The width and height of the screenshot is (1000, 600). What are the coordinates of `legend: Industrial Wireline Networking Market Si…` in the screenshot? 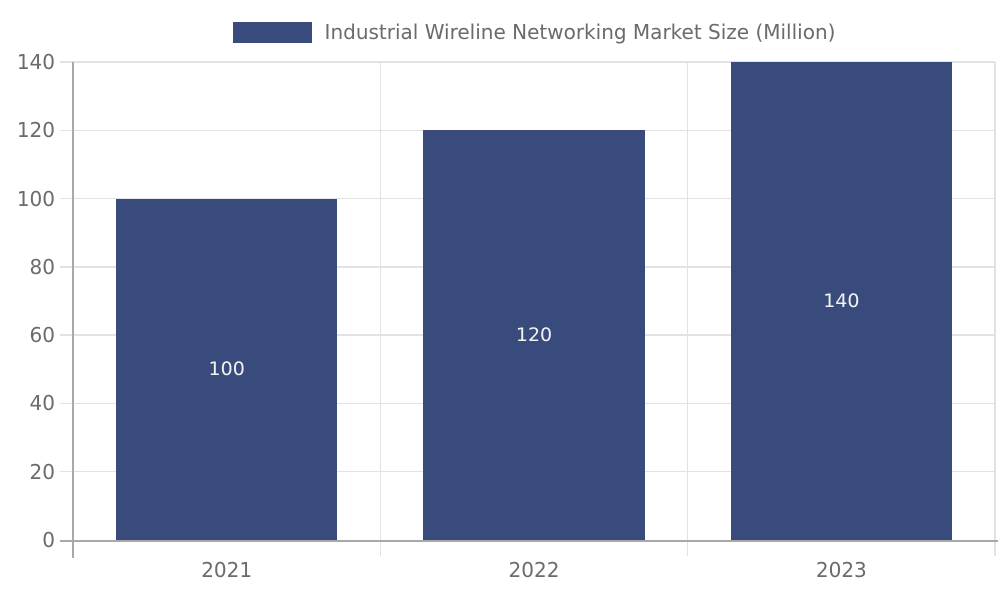 It's located at (534, 32).